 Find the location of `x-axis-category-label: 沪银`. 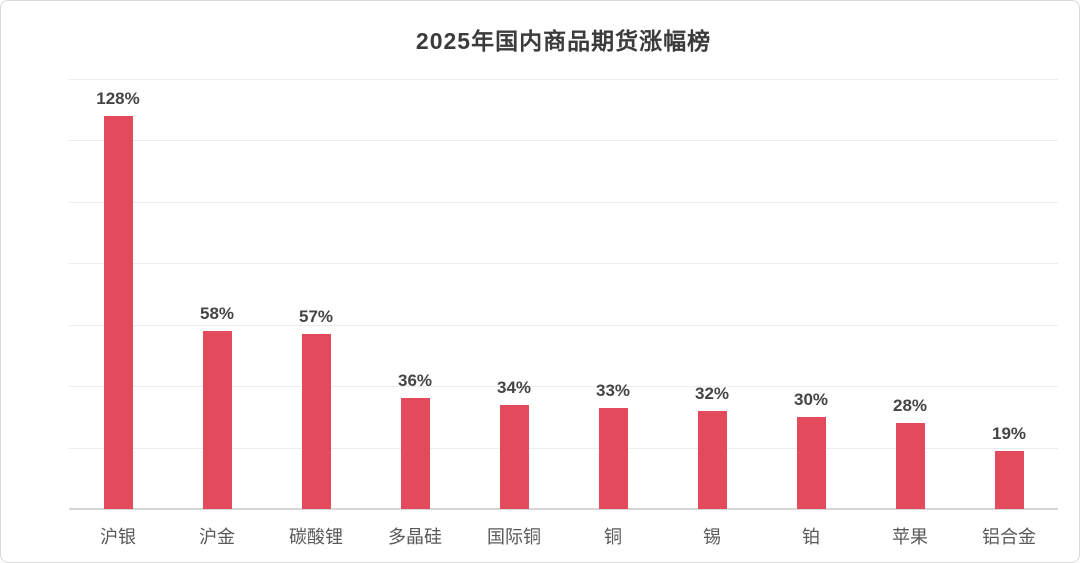

x-axis-category-label: 沪银 is located at coordinates (118, 537).